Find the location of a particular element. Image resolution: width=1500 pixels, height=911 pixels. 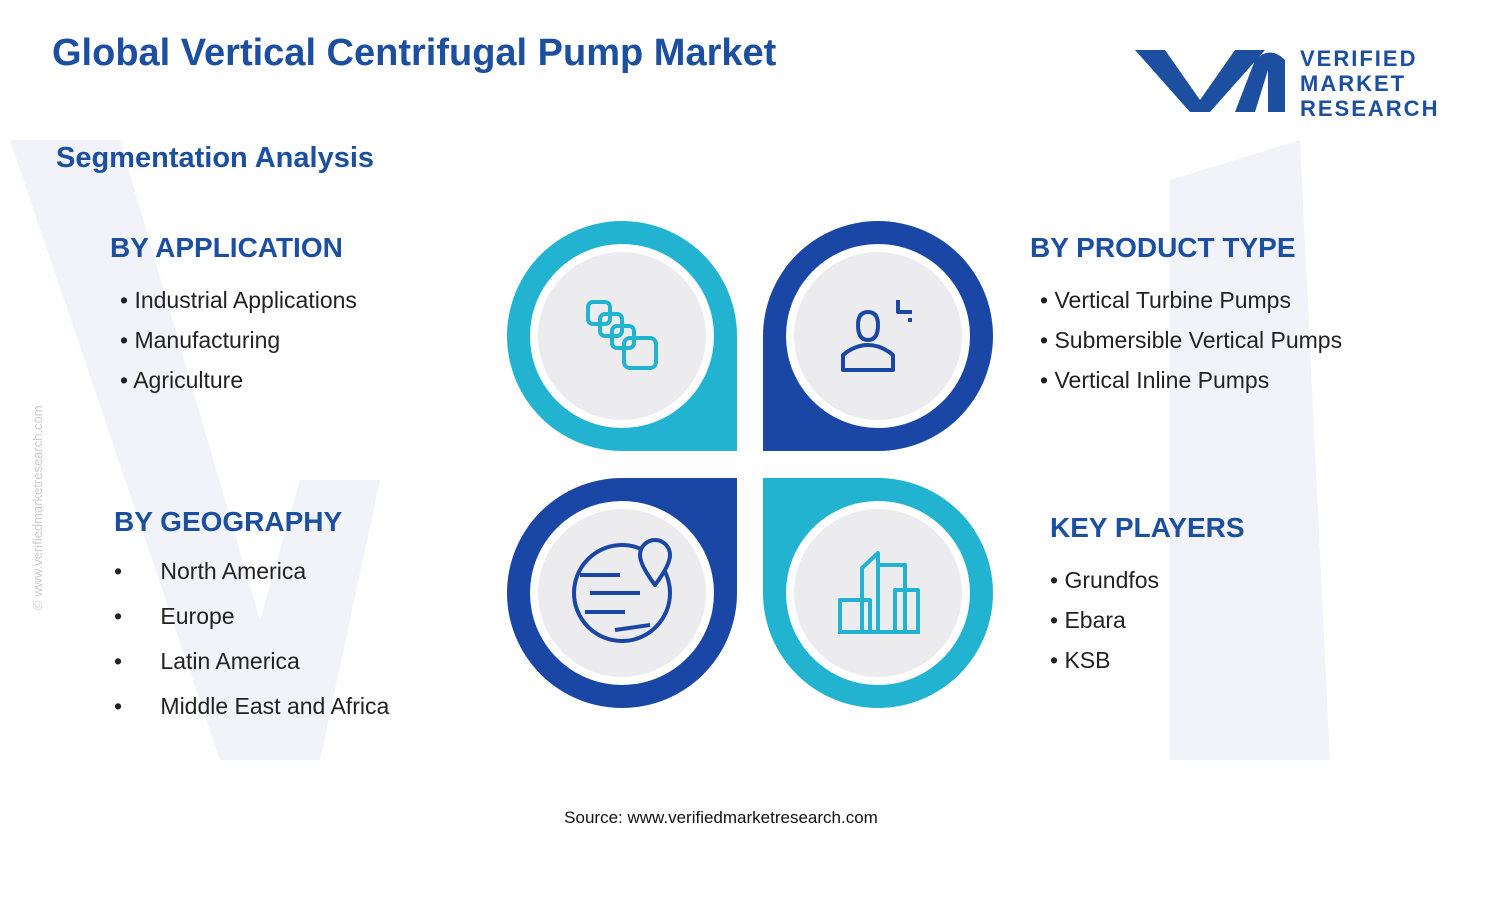

logo-text: RESEARCH is located at coordinates (1370, 108).